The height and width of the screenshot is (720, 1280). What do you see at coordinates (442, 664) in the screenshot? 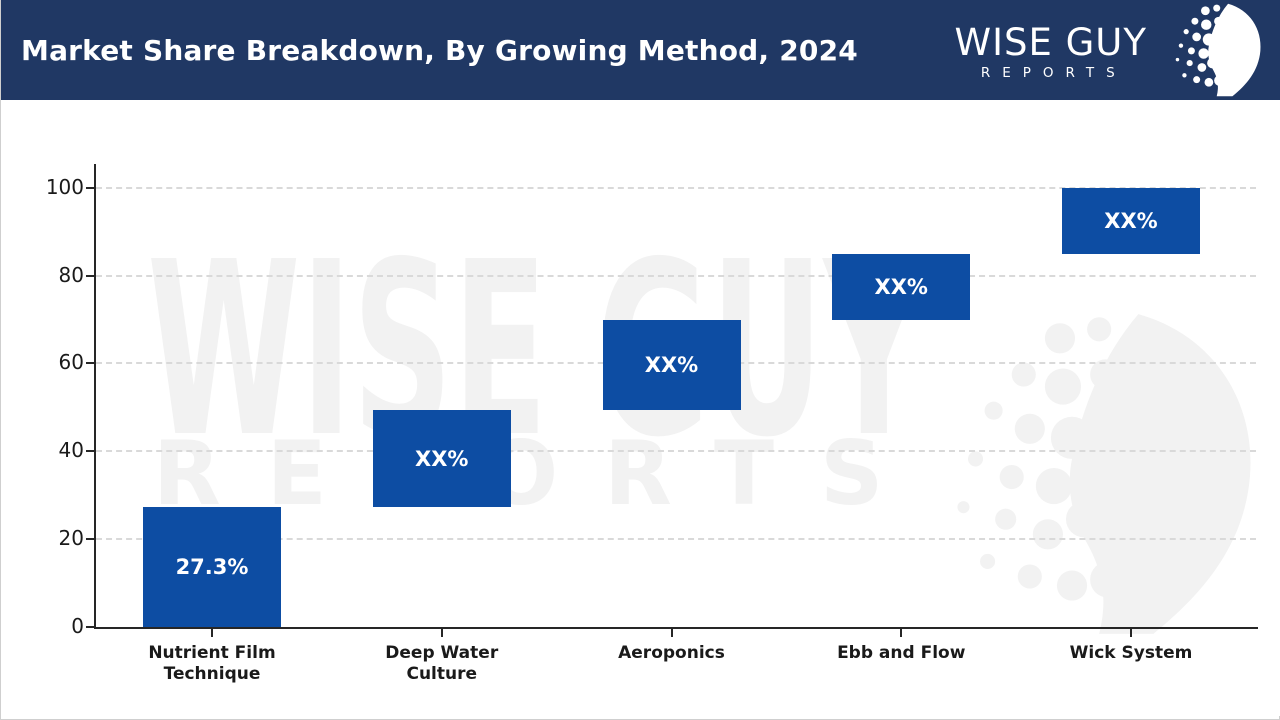
I see `category-label-2: Deep Water Culture` at bounding box center [442, 664].